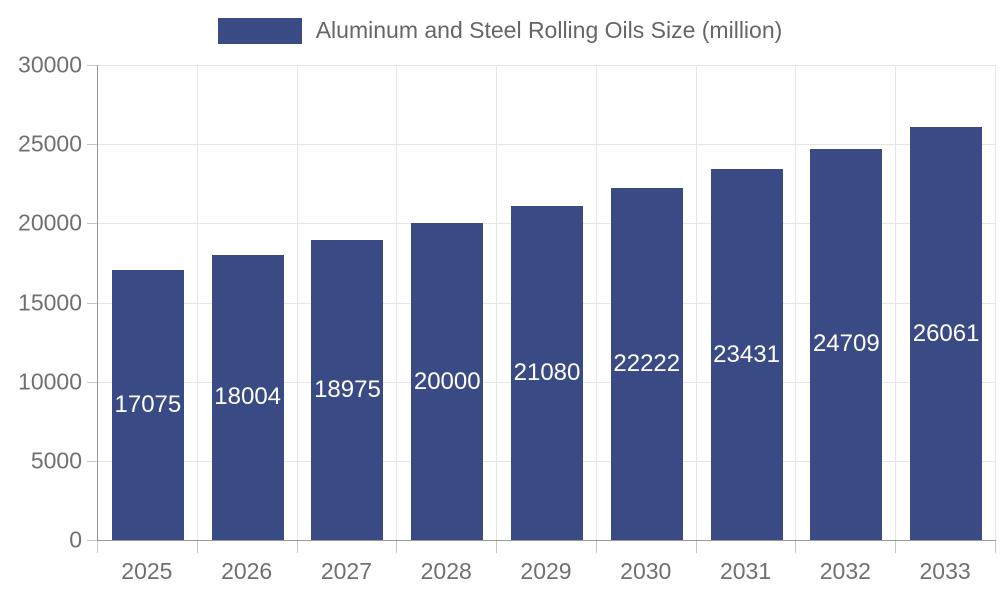 The width and height of the screenshot is (1000, 600). What do you see at coordinates (945, 571) in the screenshot?
I see `x-axis-tick-label: 2033` at bounding box center [945, 571].